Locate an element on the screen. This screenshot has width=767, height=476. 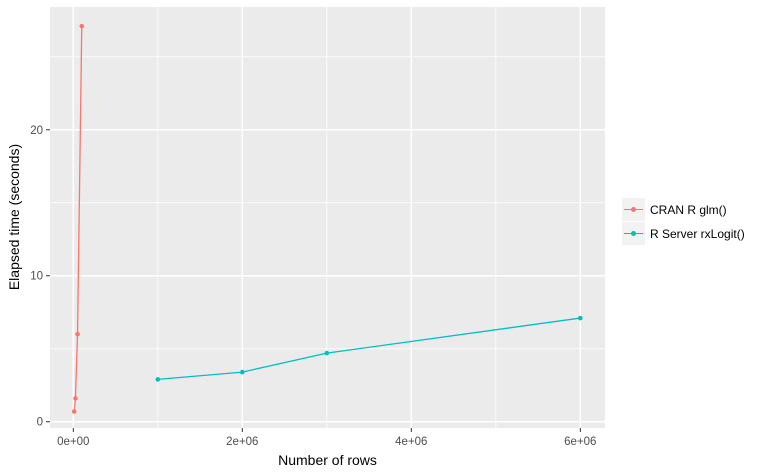
legend-label: R Server rxLogit() is located at coordinates (697, 233).